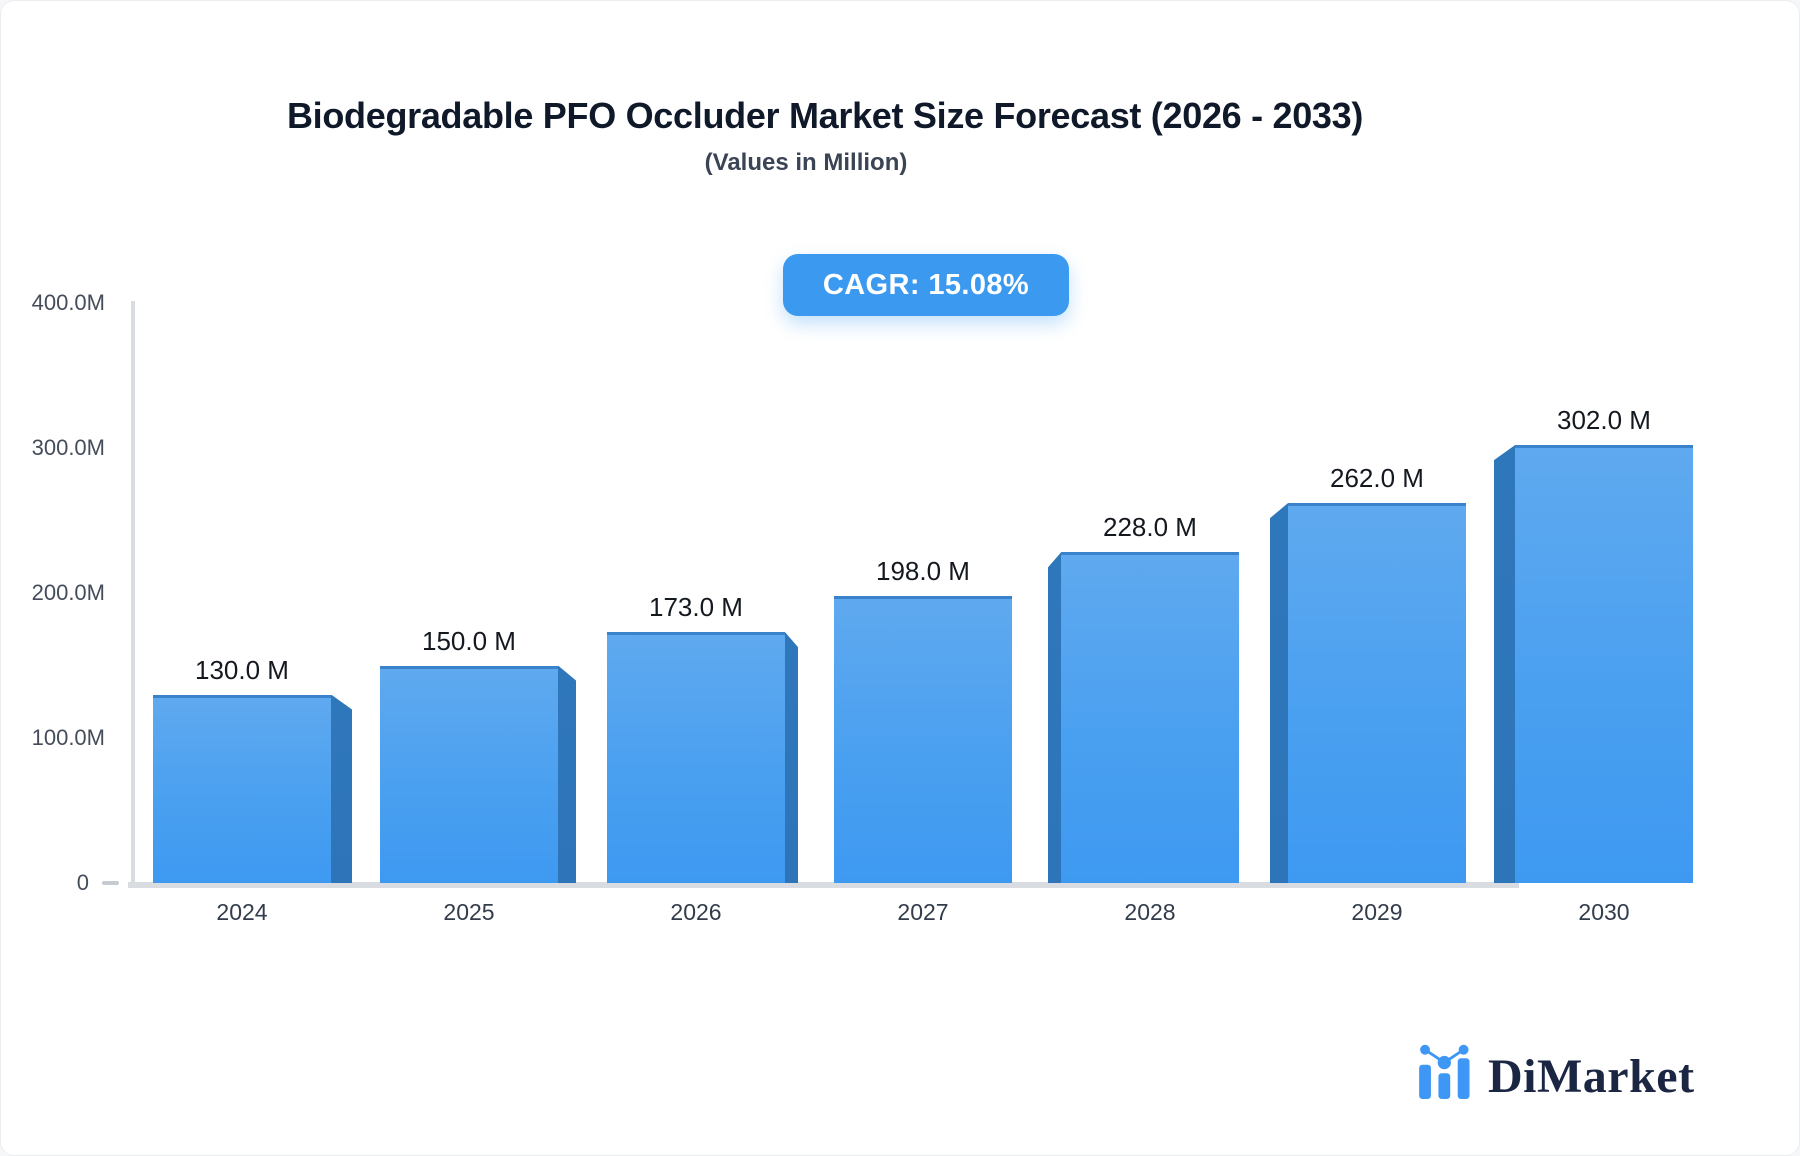 This screenshot has width=1800, height=1156. Describe the element at coordinates (133, 592) in the screenshot. I see `y-axis-line` at that location.